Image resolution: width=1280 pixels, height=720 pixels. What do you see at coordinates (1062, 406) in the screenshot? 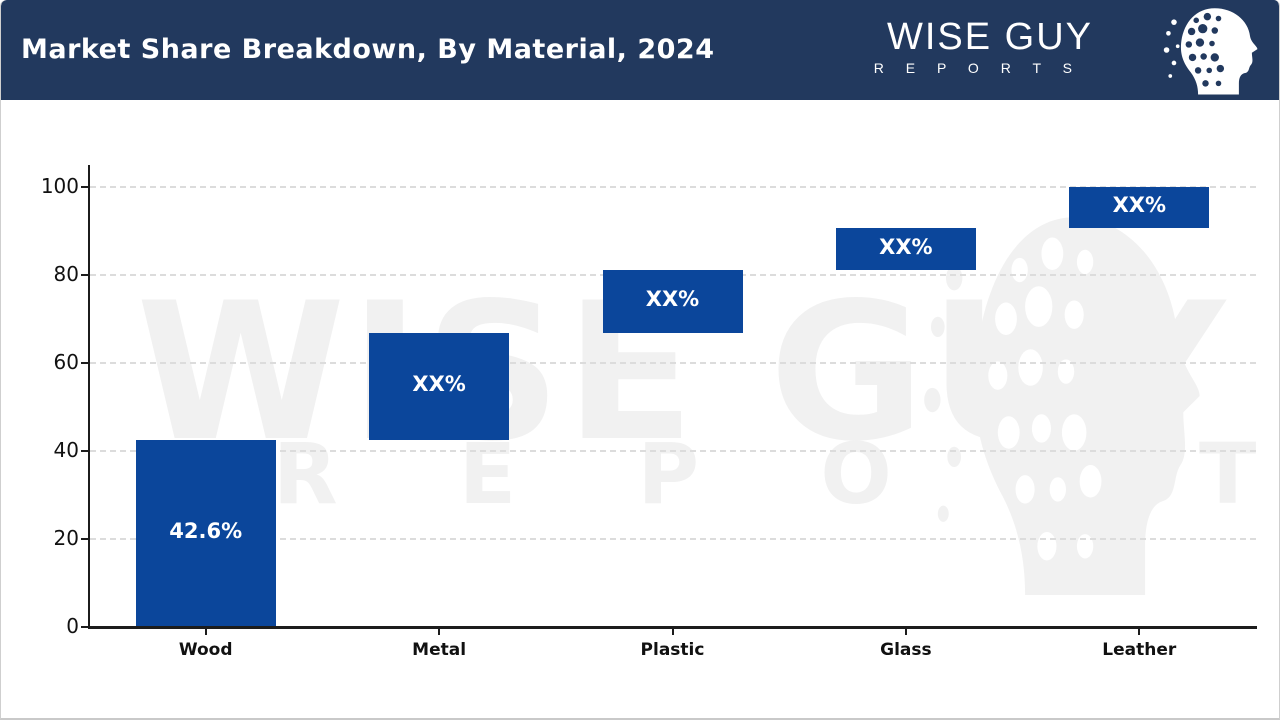
I see `watermark-head-icon` at bounding box center [1062, 406].